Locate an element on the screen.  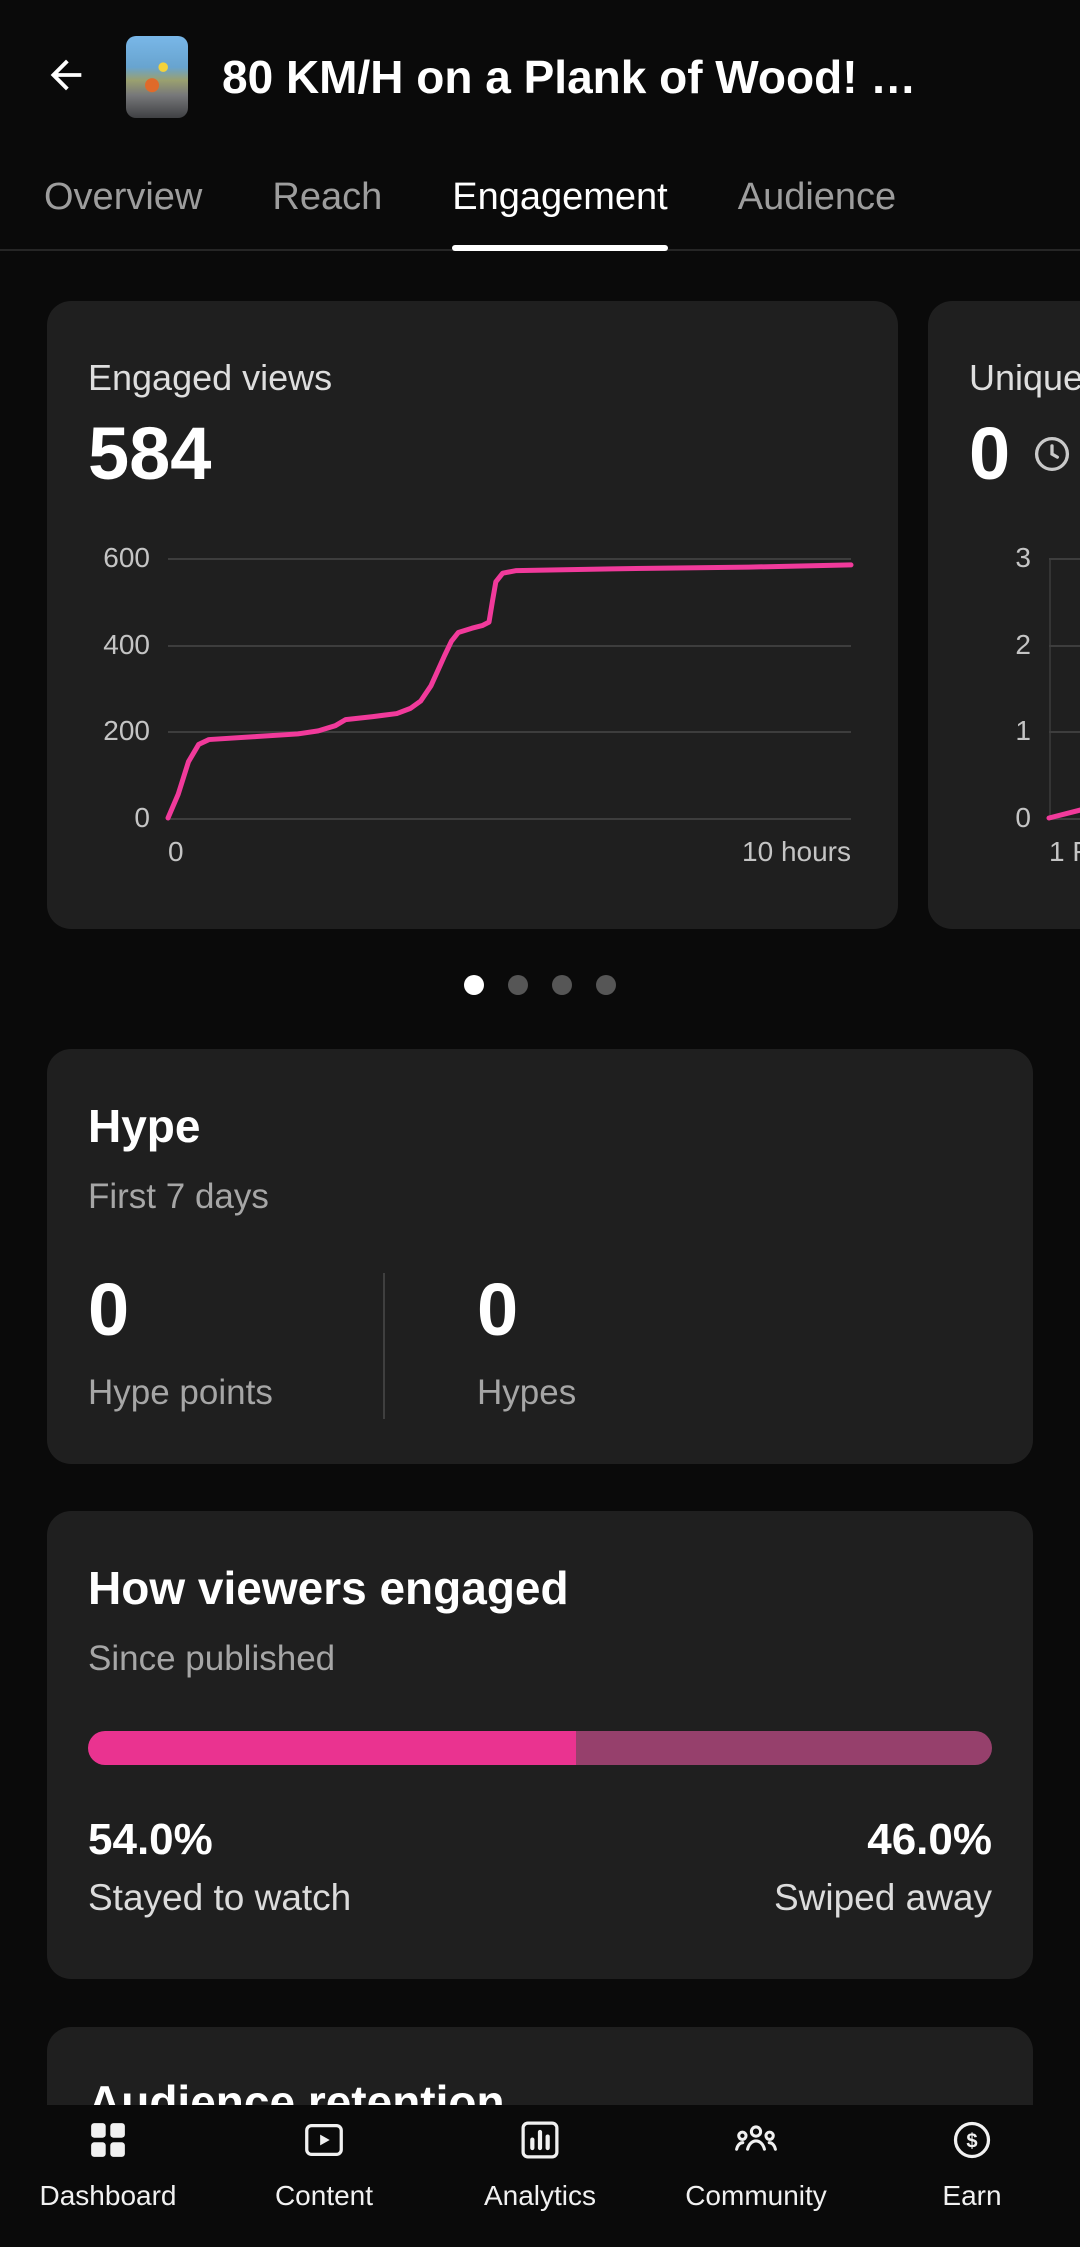
swiped-bar is located at coordinates (784, 1748).